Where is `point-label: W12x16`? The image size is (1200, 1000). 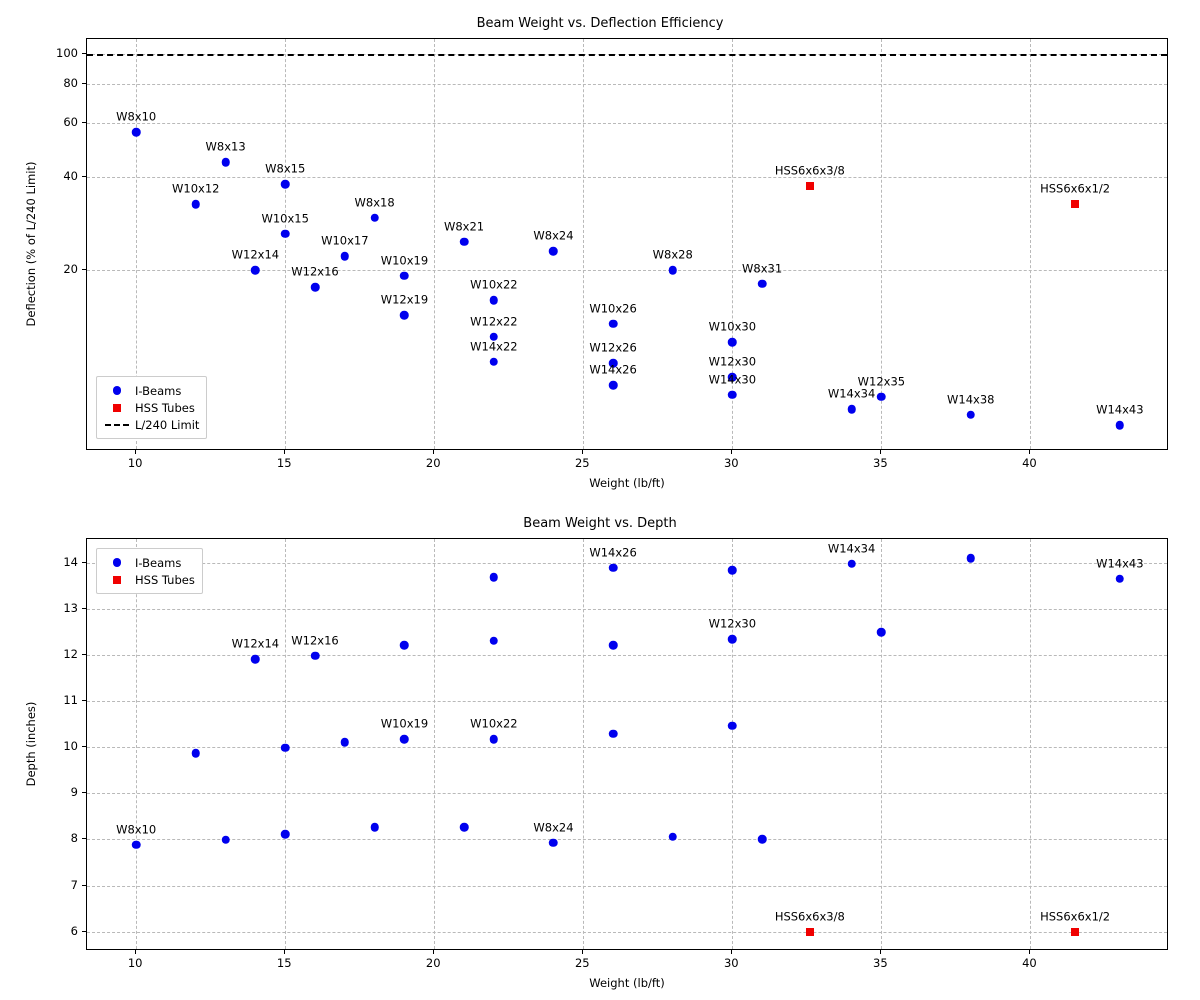
point-label: W12x16 is located at coordinates (315, 640).